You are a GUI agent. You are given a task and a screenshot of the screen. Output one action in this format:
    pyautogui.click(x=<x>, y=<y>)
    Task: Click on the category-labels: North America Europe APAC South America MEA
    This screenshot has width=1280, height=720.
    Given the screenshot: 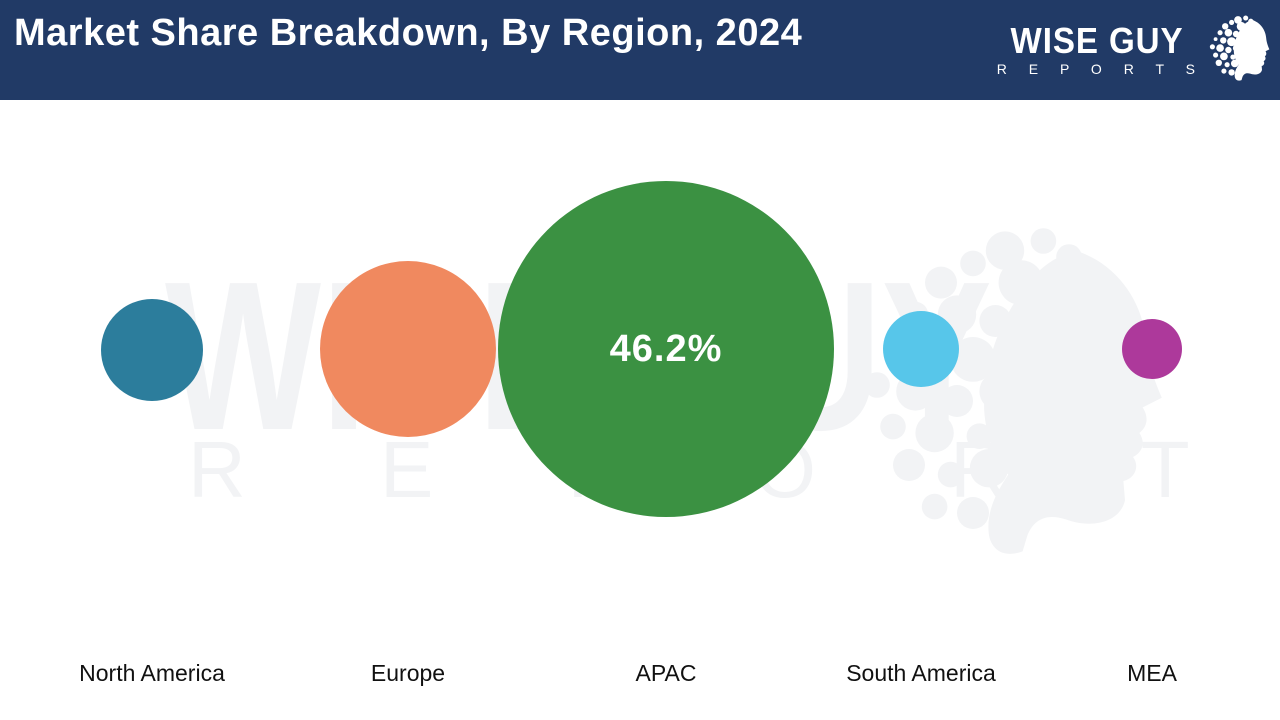 What is the action you would take?
    pyautogui.click(x=640, y=680)
    